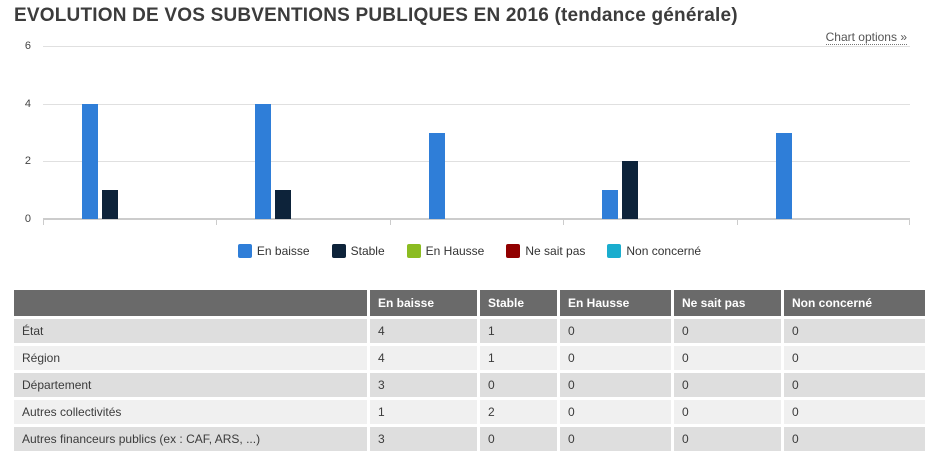 The height and width of the screenshot is (475, 939). What do you see at coordinates (853, 303) in the screenshot?
I see `table-column-header: Non concerné` at bounding box center [853, 303].